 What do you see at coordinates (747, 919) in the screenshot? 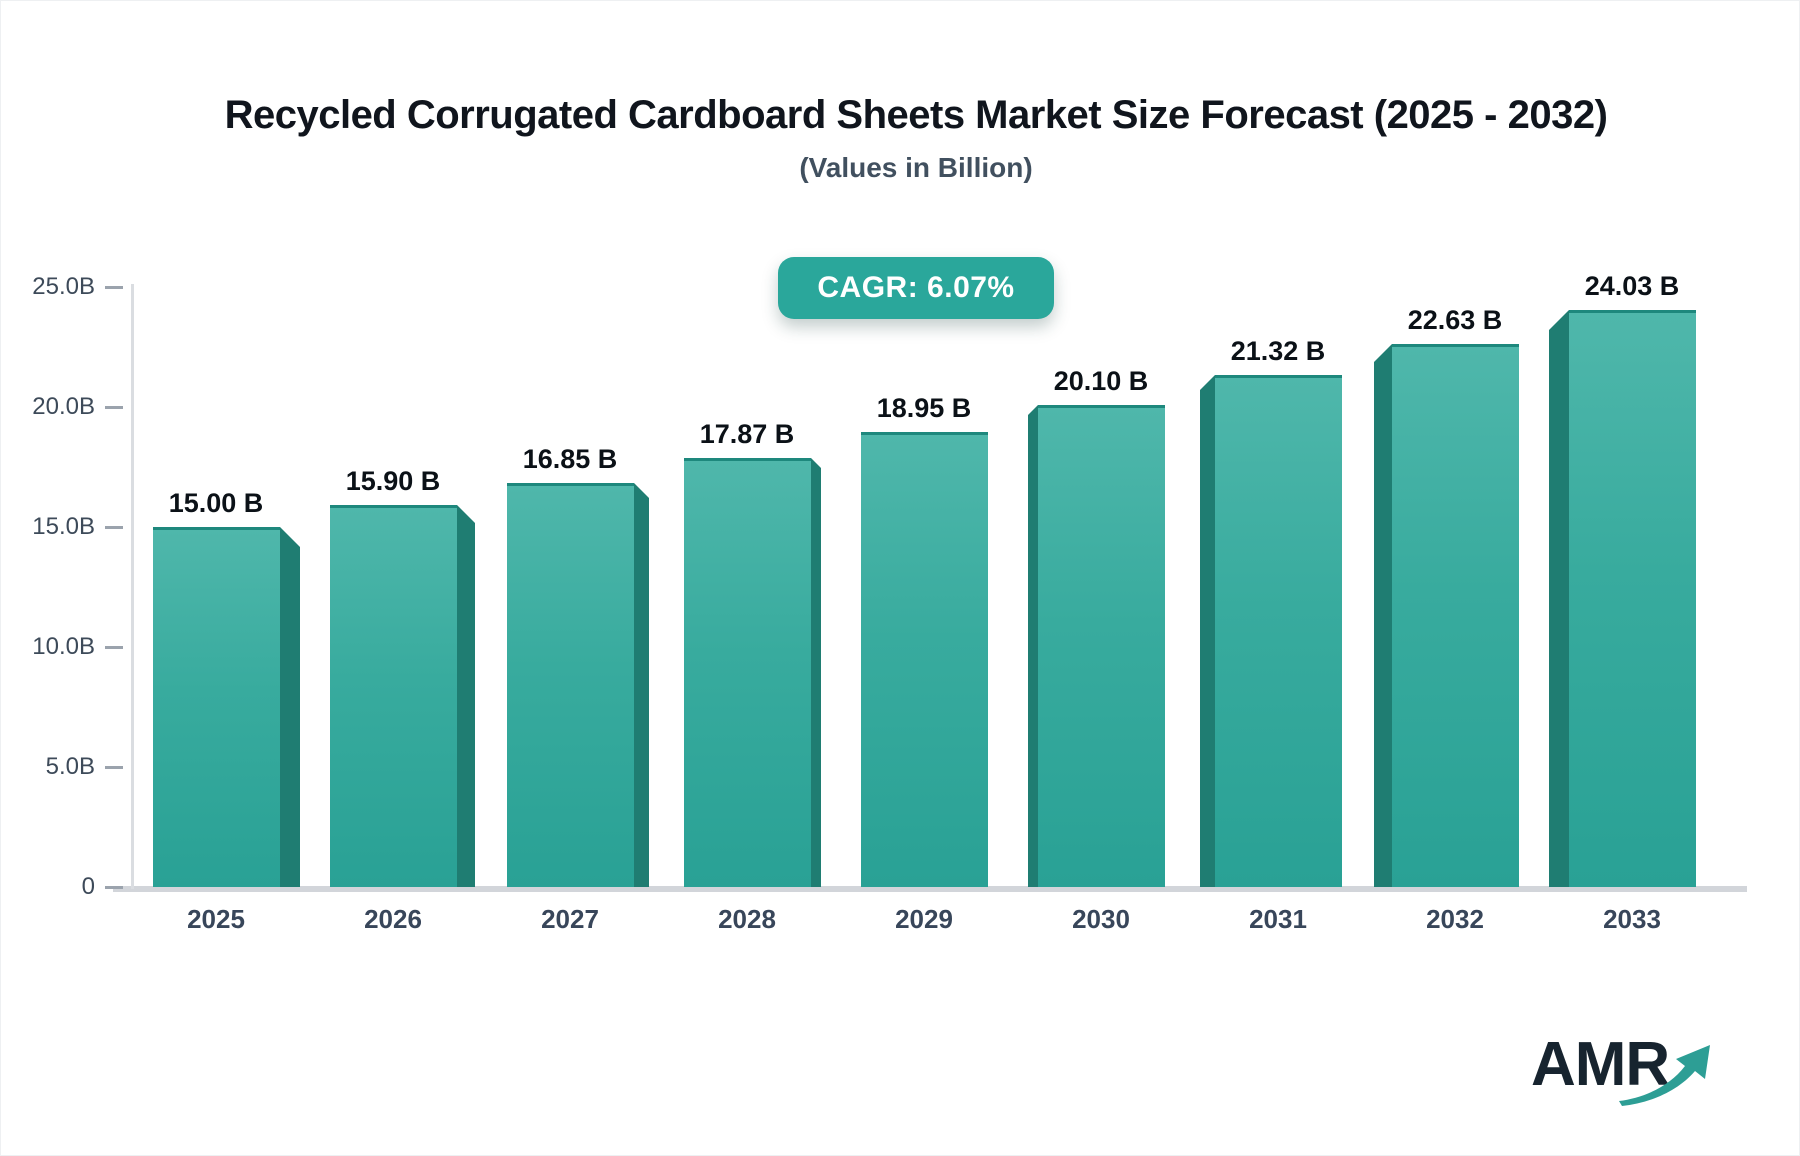
I see `x-axis-tick-label-2028: 2028` at bounding box center [747, 919].